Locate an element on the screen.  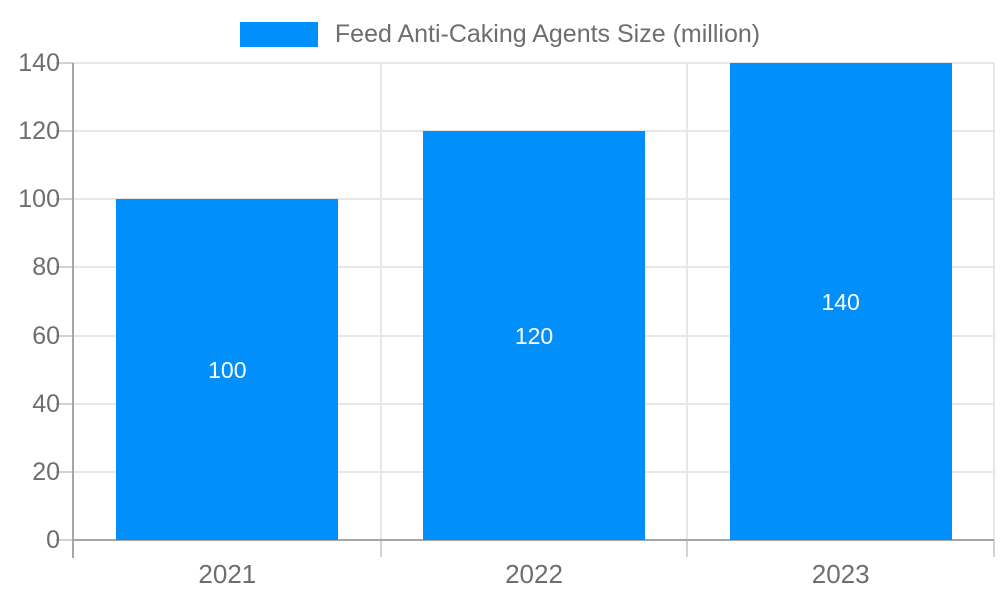
bar-value-label: 100 is located at coordinates (227, 369).